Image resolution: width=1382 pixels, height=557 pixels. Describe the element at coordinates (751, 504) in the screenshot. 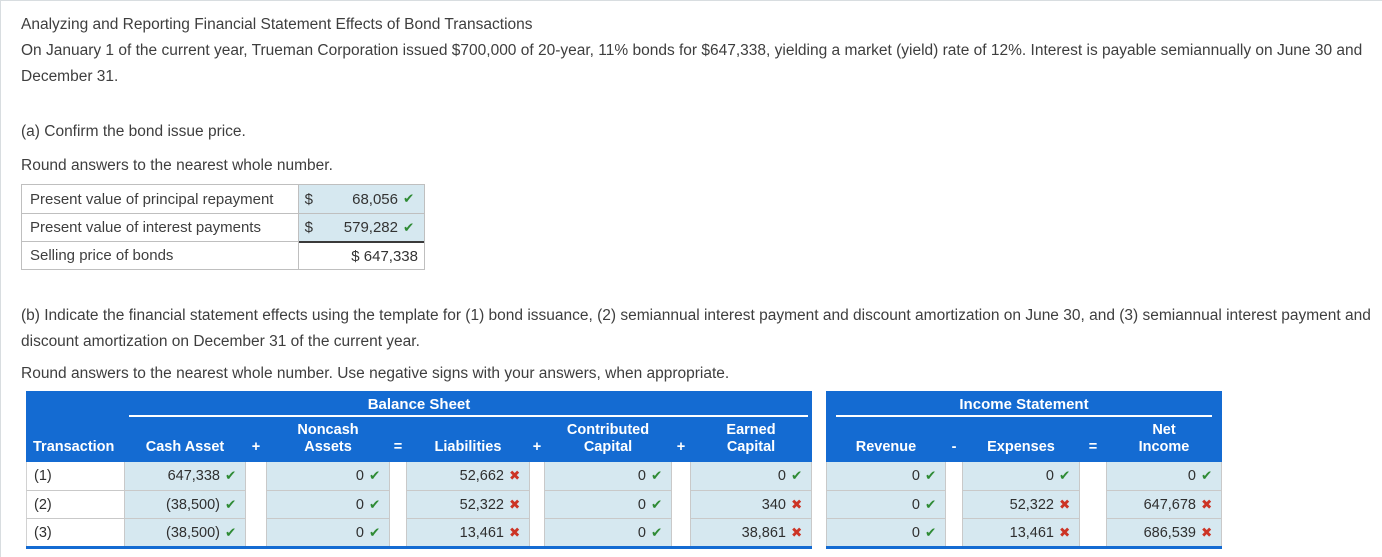

I see `earned-capital-cell: 340 ✖` at that location.